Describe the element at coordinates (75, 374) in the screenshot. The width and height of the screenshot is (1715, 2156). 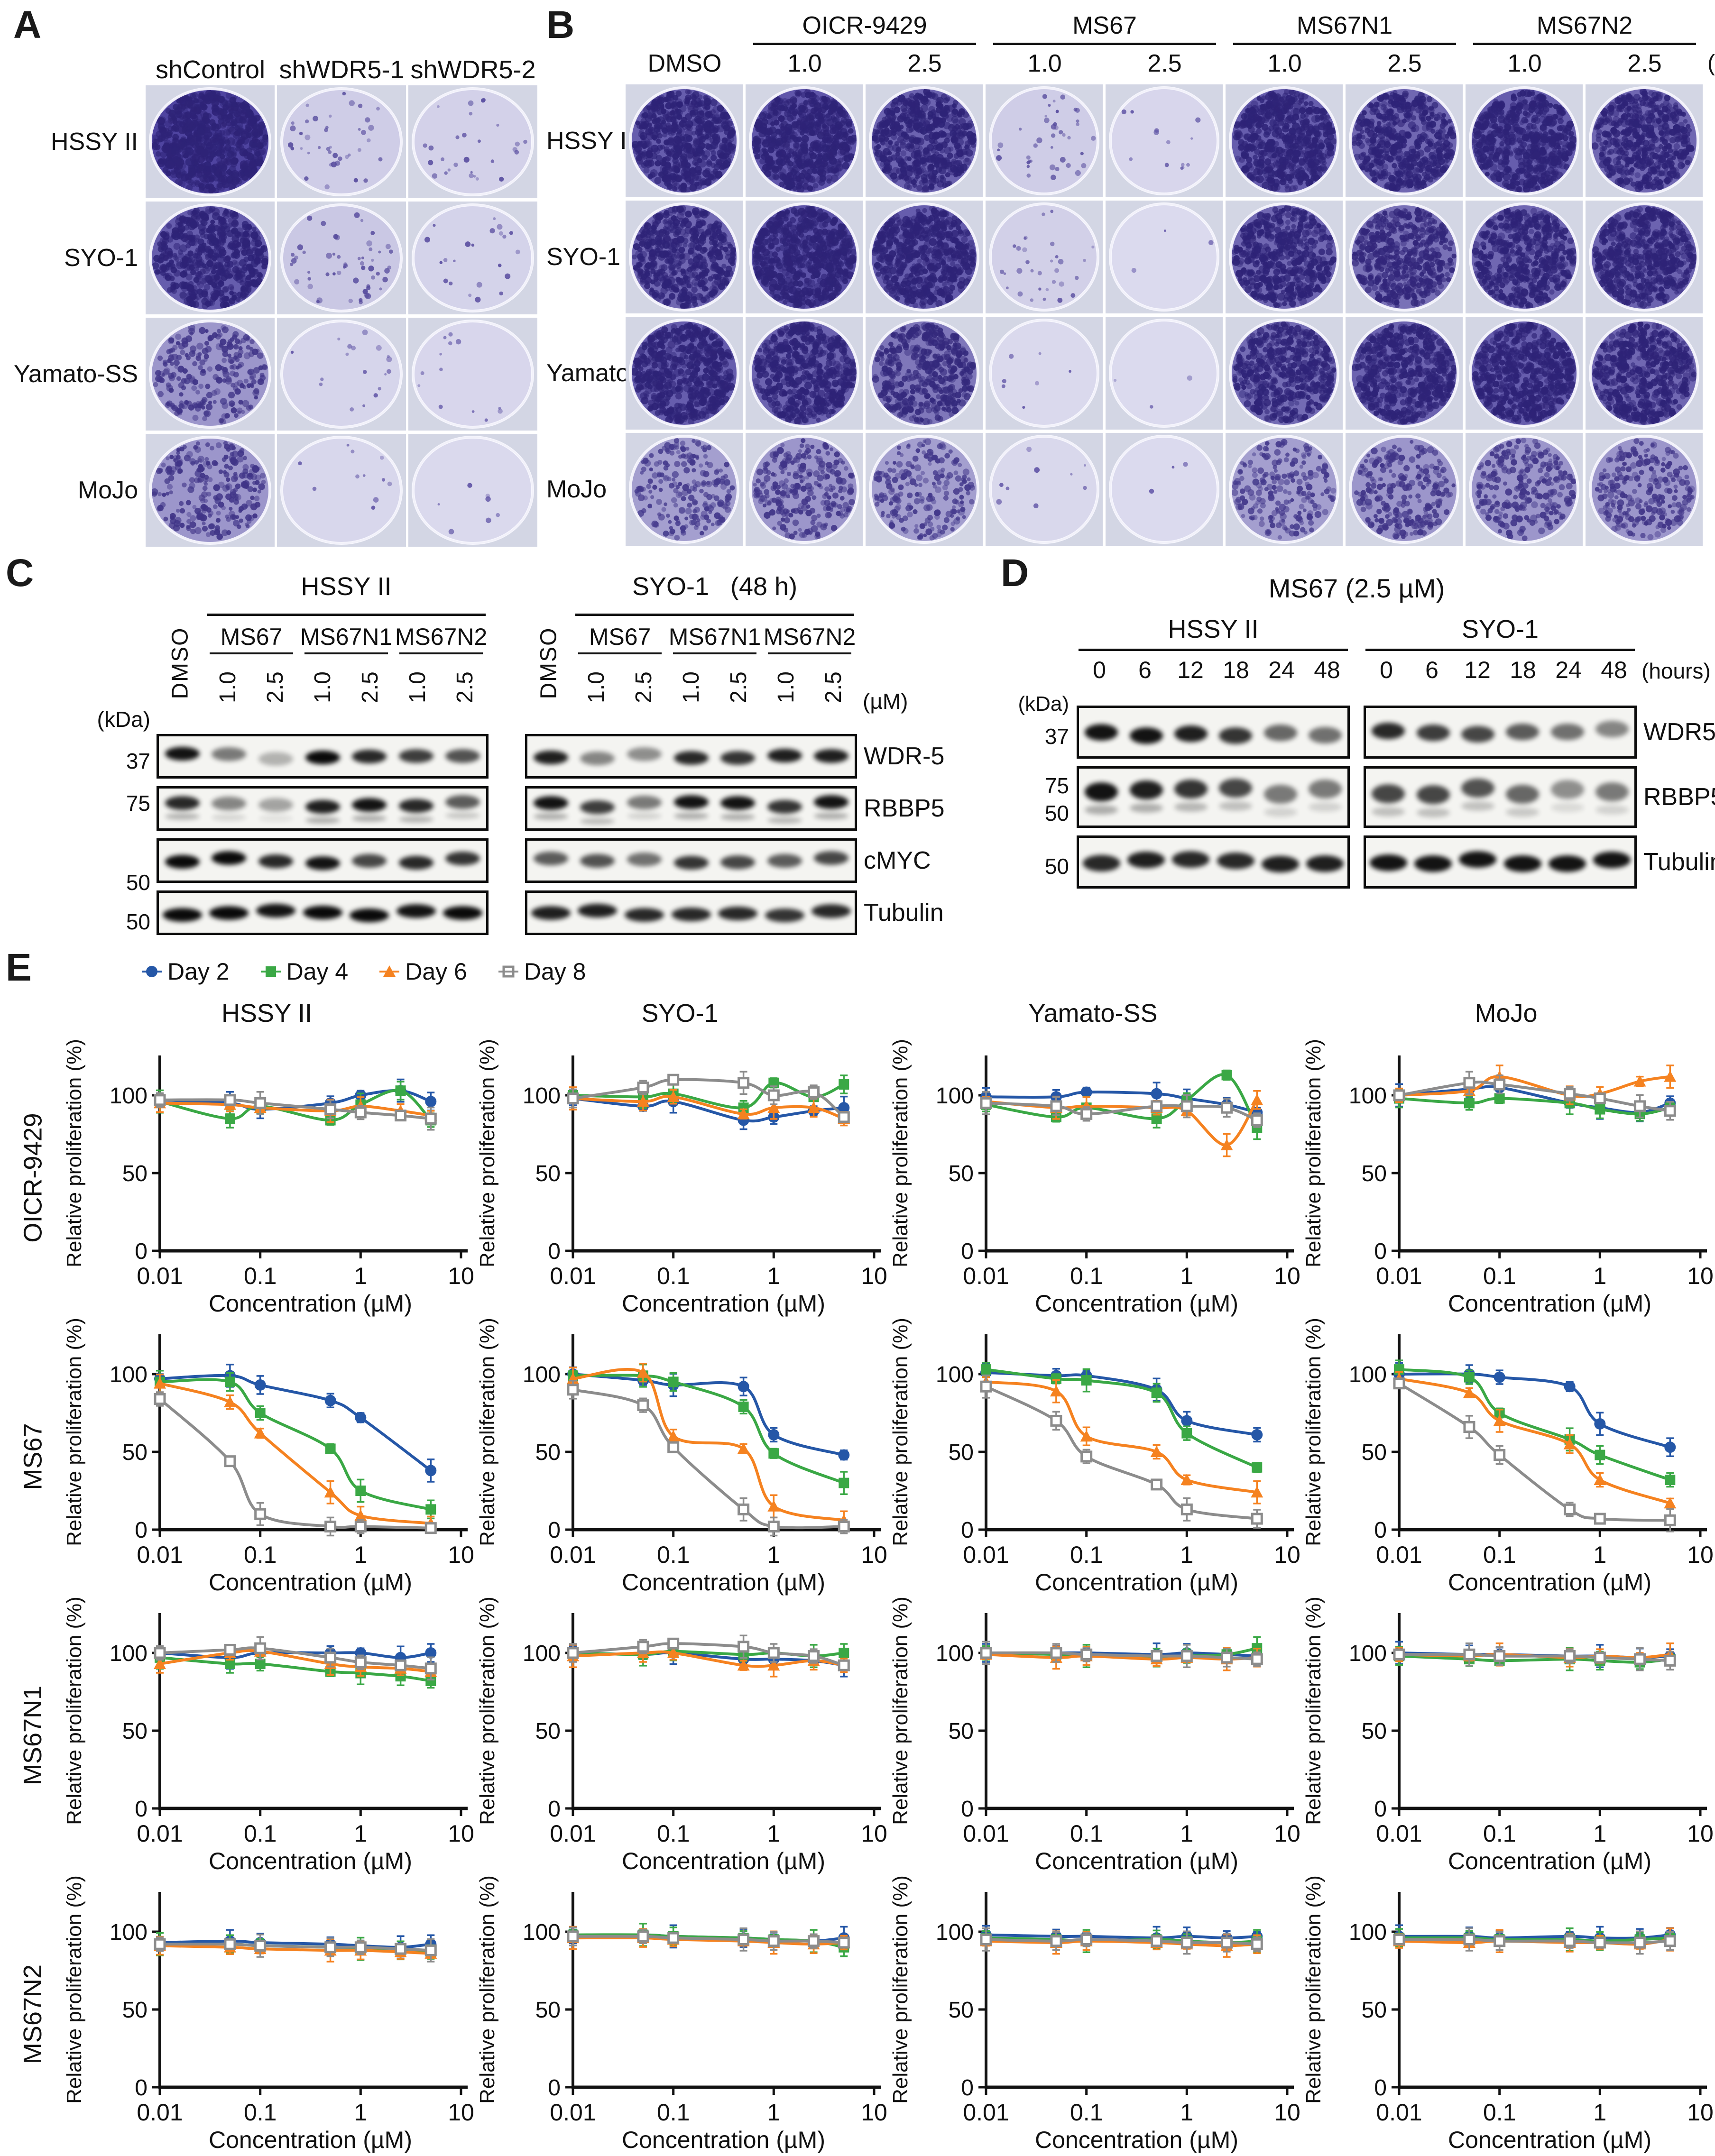
I see `panel-a-row-label: Yamato-SS` at that location.